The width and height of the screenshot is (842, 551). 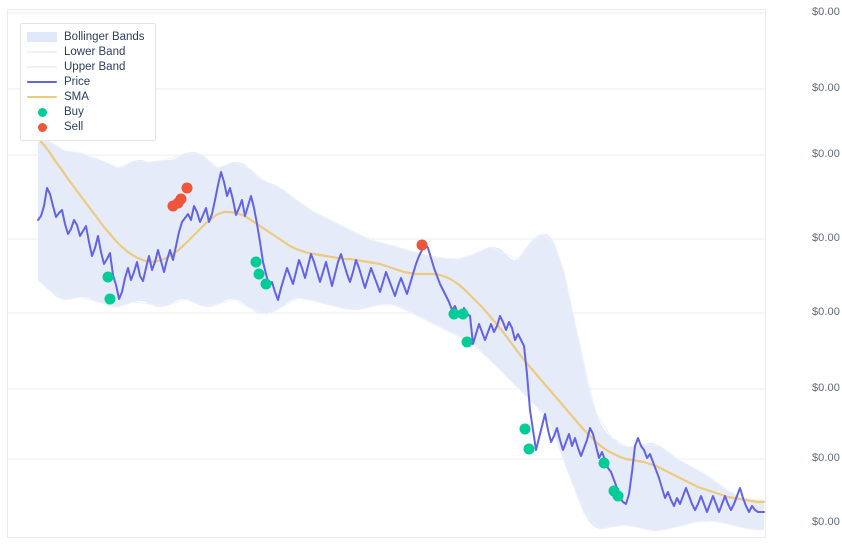 I want to click on legend-item-buy: Buy, so click(x=86, y=111).